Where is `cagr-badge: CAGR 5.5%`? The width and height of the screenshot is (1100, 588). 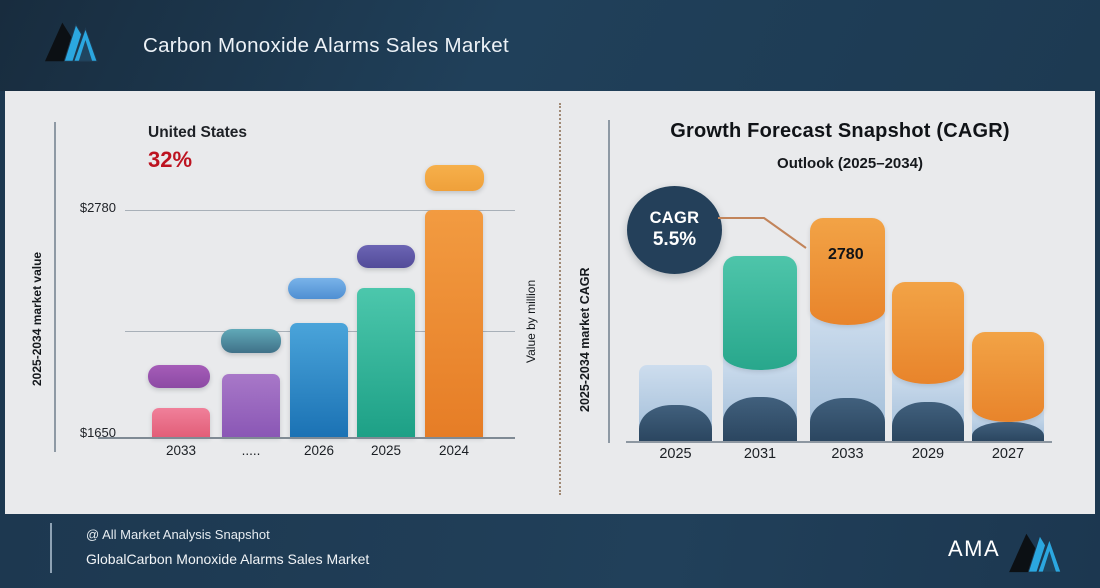
cagr-badge: CAGR 5.5% is located at coordinates (674, 230).